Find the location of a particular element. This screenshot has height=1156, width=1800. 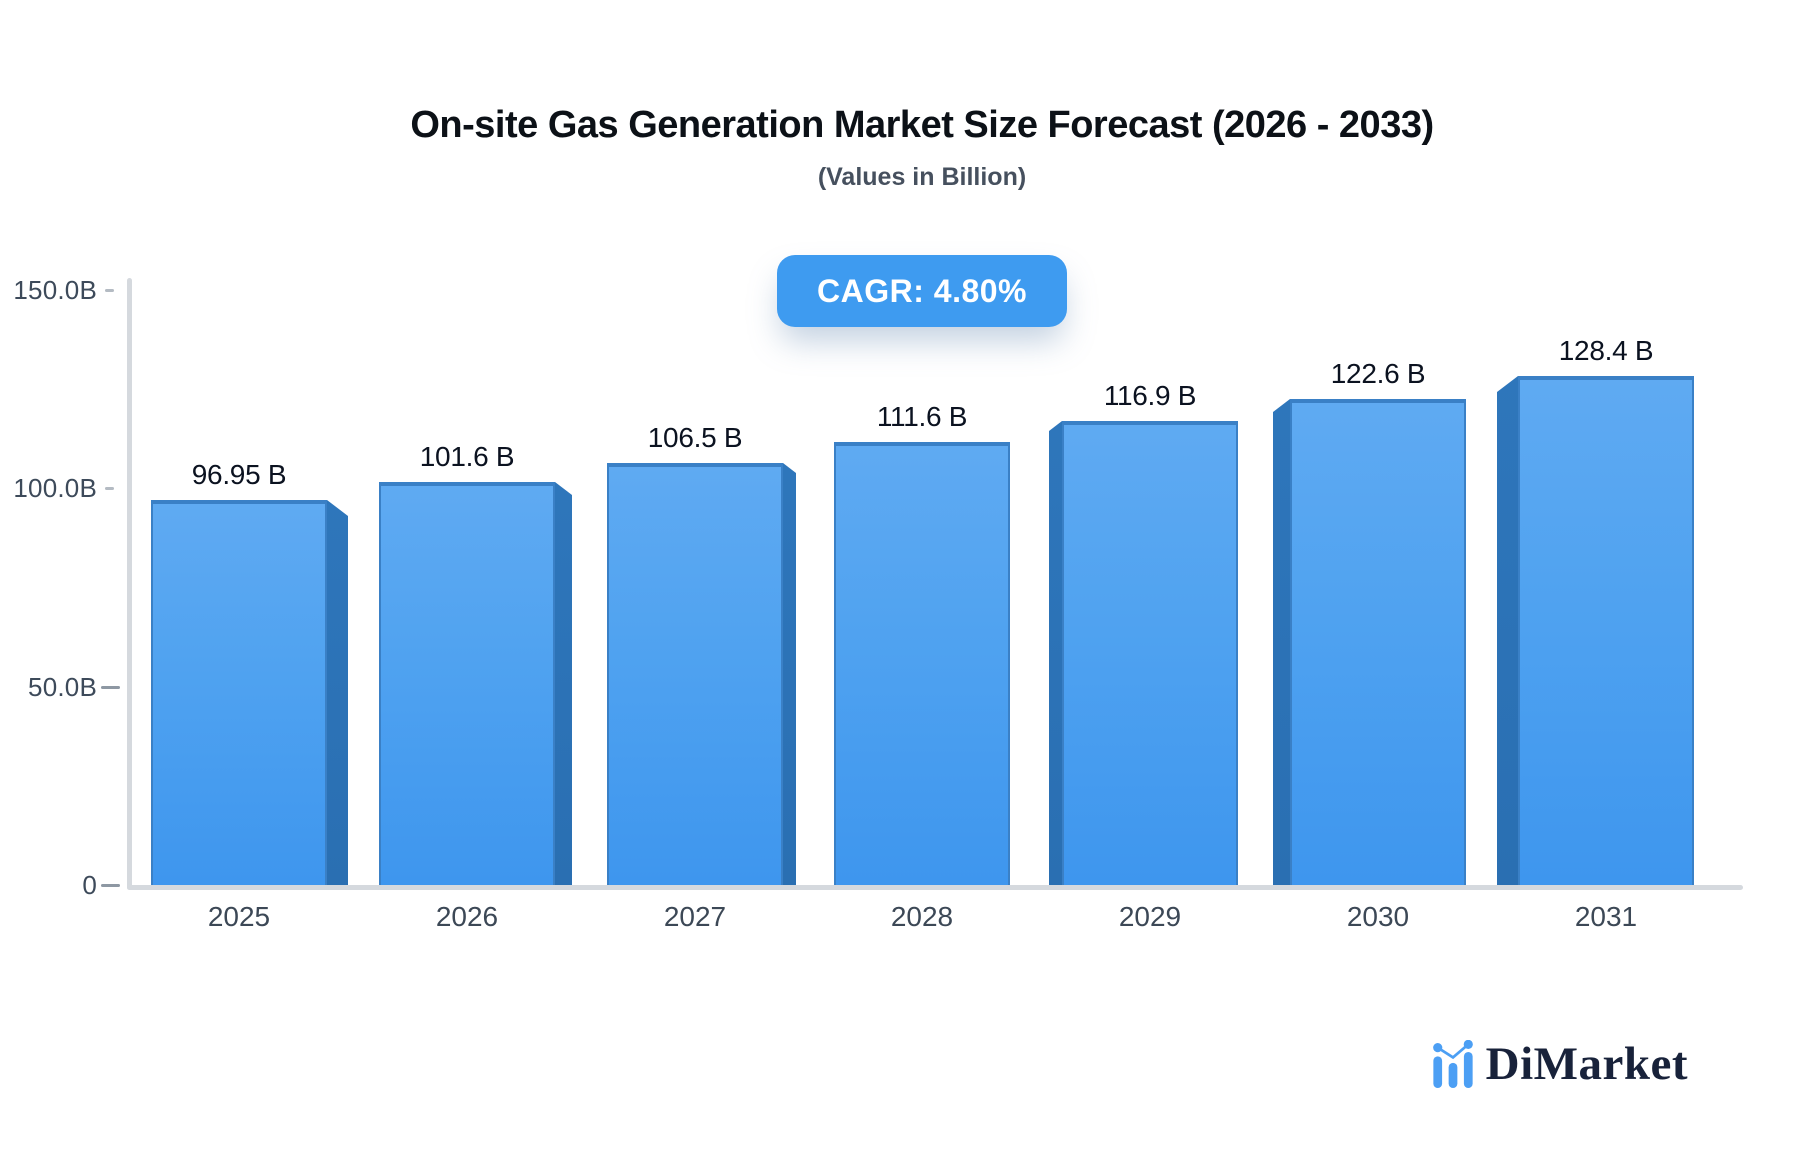

x-axis-label-2025: 2025 is located at coordinates (239, 916).